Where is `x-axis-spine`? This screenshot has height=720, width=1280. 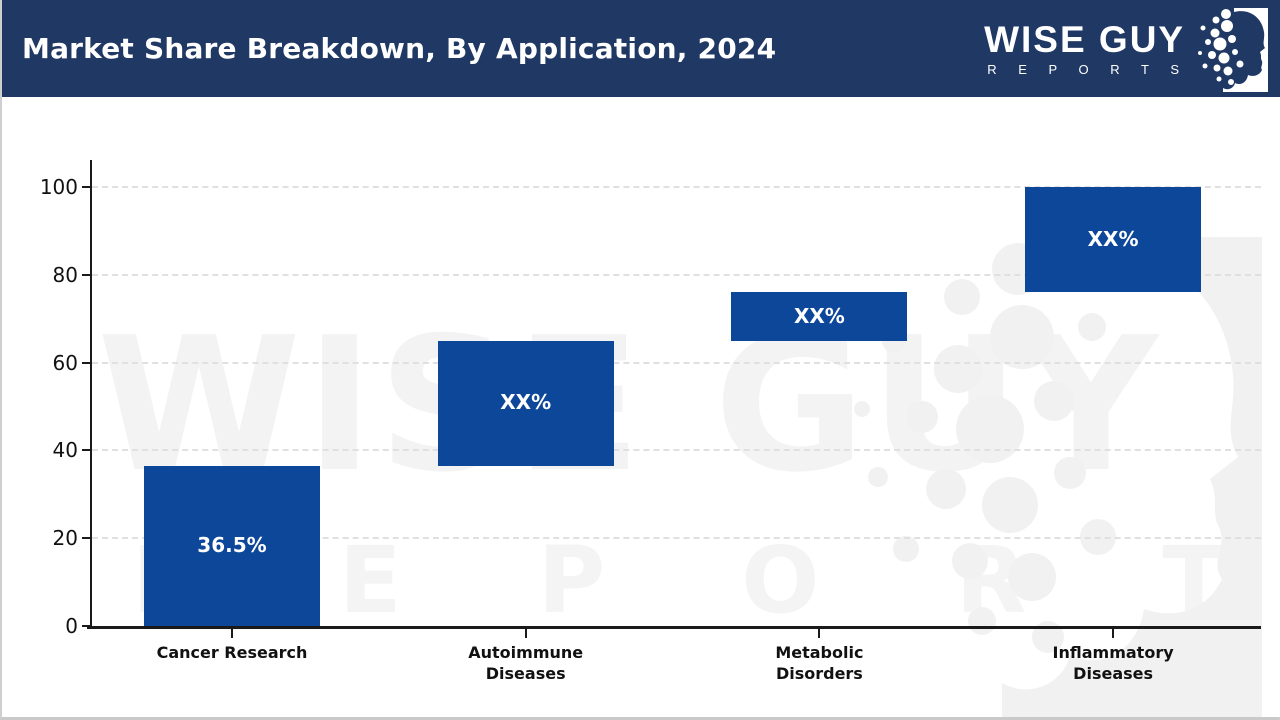
x-axis-spine is located at coordinates (674, 627).